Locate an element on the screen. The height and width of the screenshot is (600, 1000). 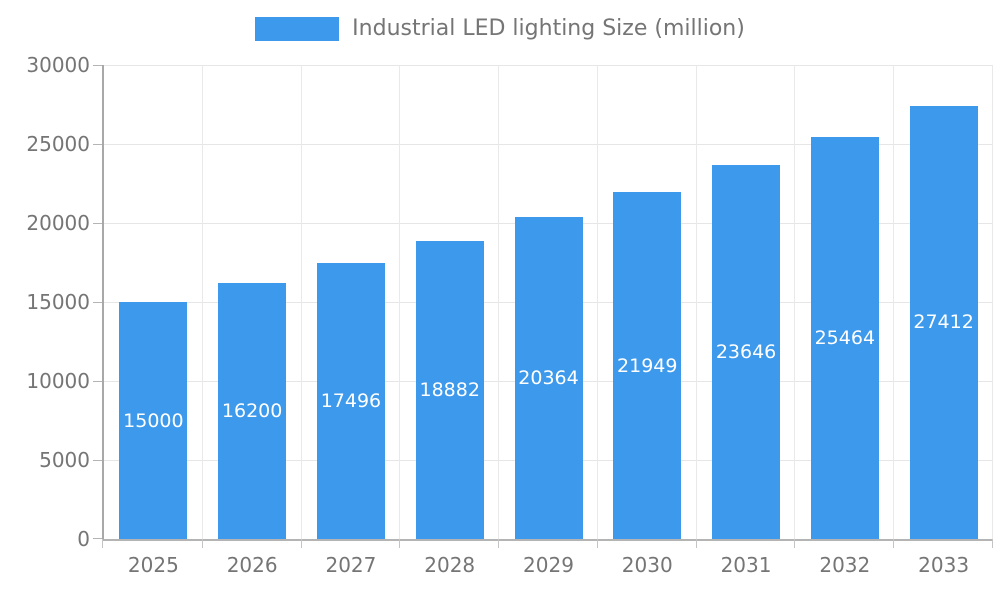
x-axis-label: 2031 is located at coordinates (746, 565).